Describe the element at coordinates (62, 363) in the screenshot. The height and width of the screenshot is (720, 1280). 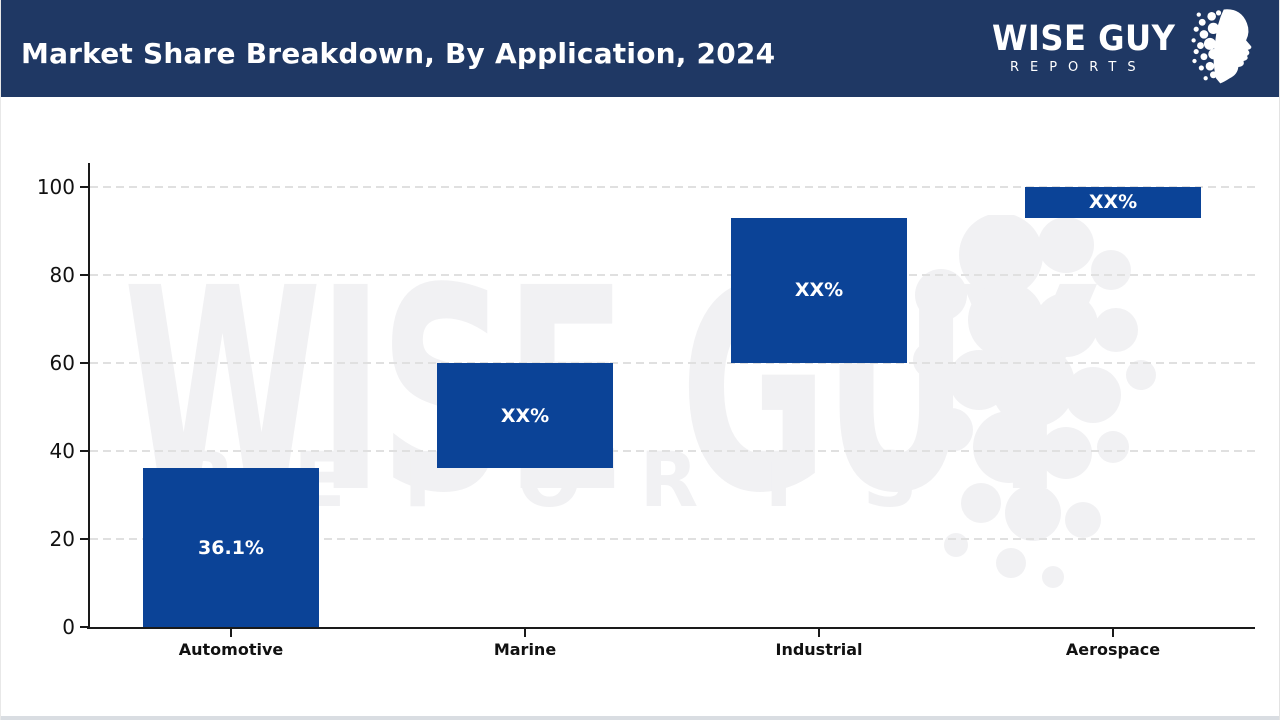
I see `y-tick-label-60: 60` at that location.